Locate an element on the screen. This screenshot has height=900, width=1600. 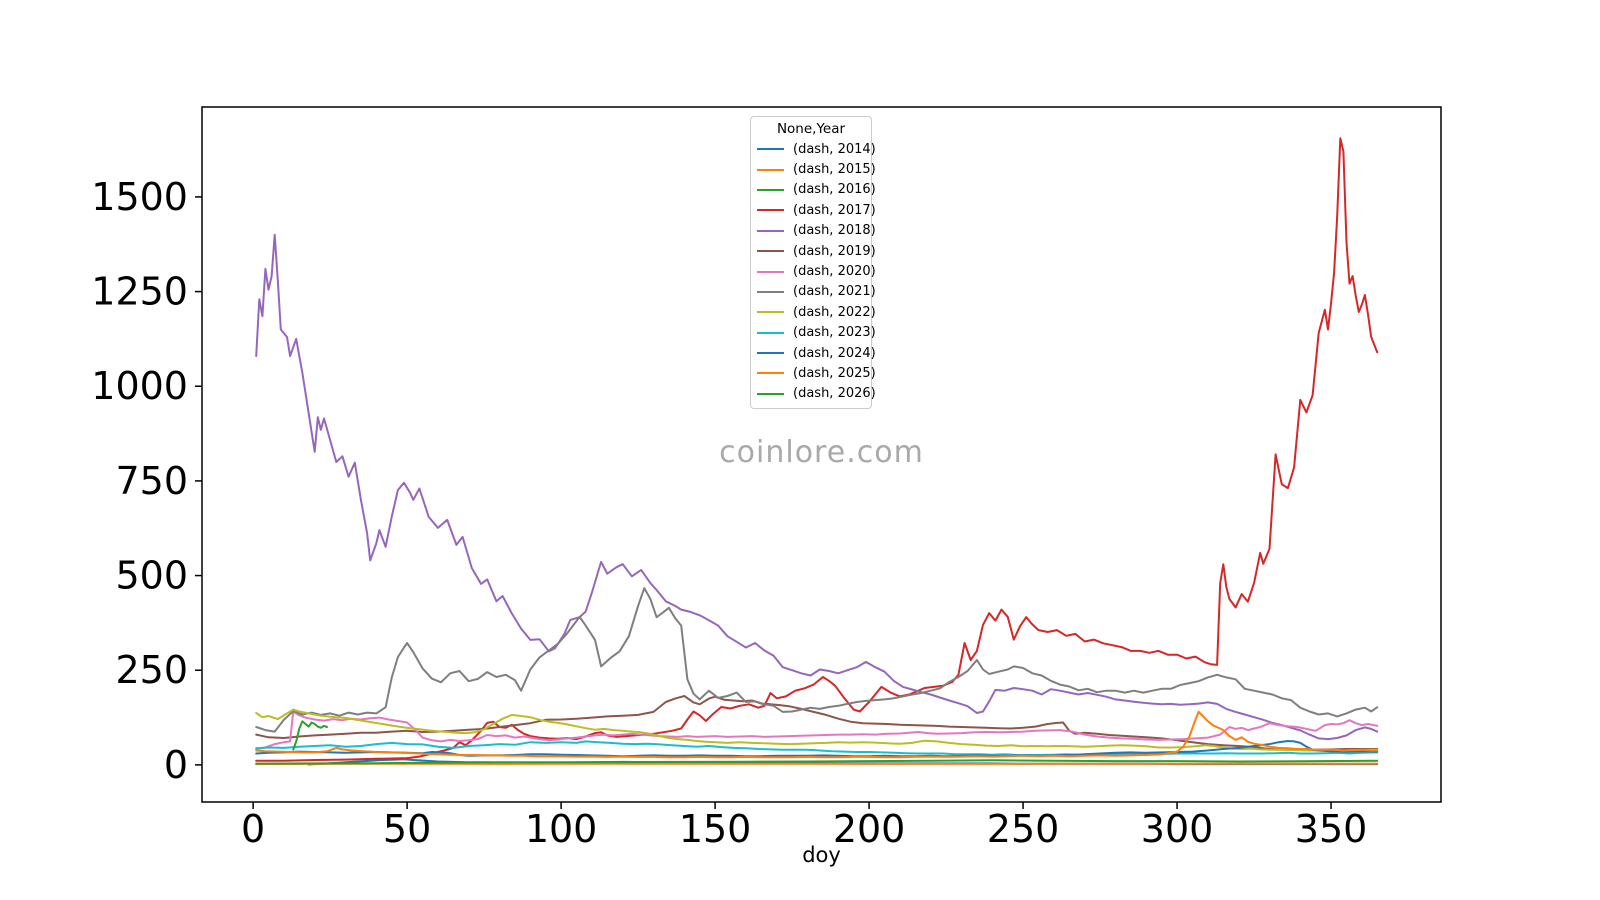
x-axis-label: doy is located at coordinates (821, 855).